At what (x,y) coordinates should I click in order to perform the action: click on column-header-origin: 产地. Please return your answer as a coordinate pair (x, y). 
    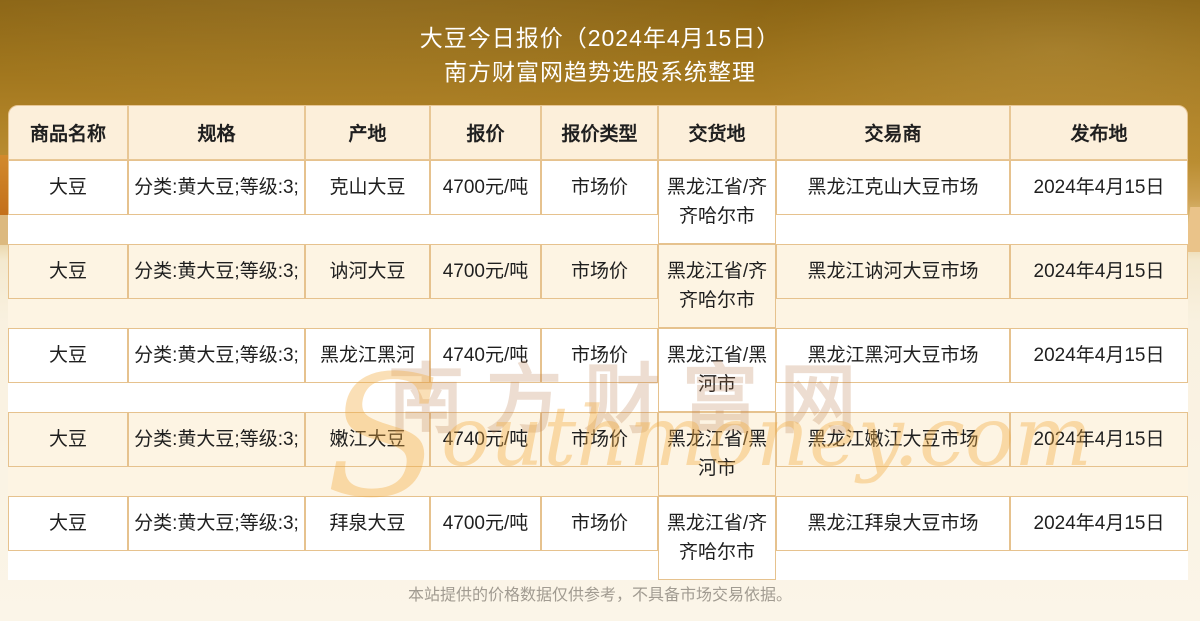
    Looking at the image, I should click on (367, 132).